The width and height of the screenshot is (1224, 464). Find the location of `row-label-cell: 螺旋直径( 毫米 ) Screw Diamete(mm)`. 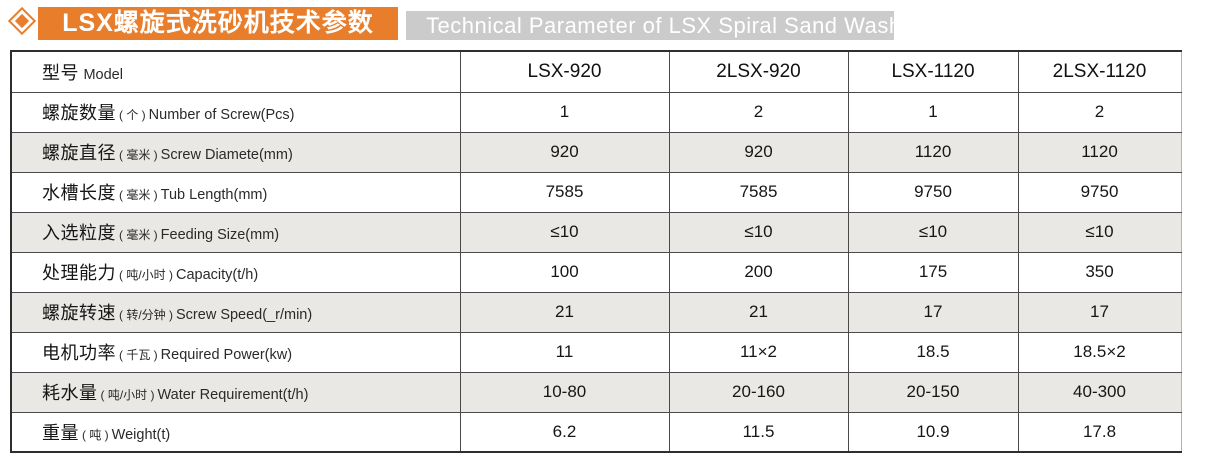

row-label-cell: 螺旋直径( 毫米 ) Screw Diamete(mm) is located at coordinates (235, 152).